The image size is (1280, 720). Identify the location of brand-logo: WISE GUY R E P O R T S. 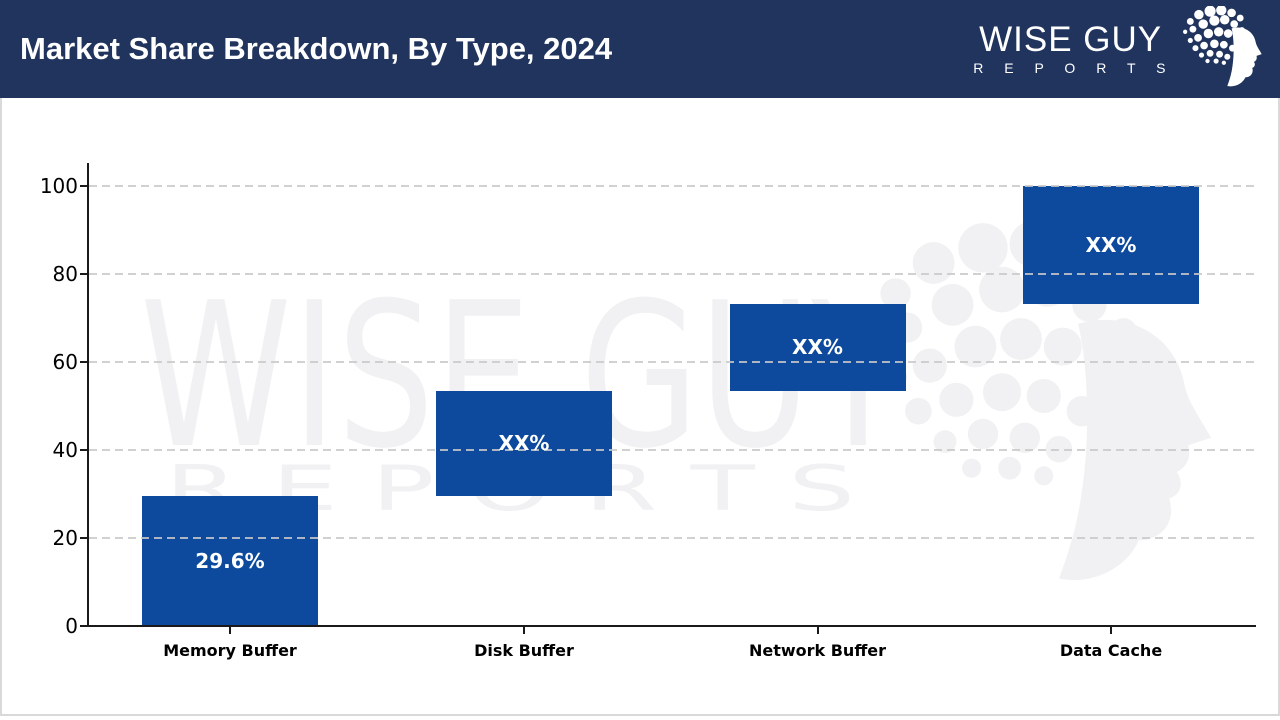
(1116, 49).